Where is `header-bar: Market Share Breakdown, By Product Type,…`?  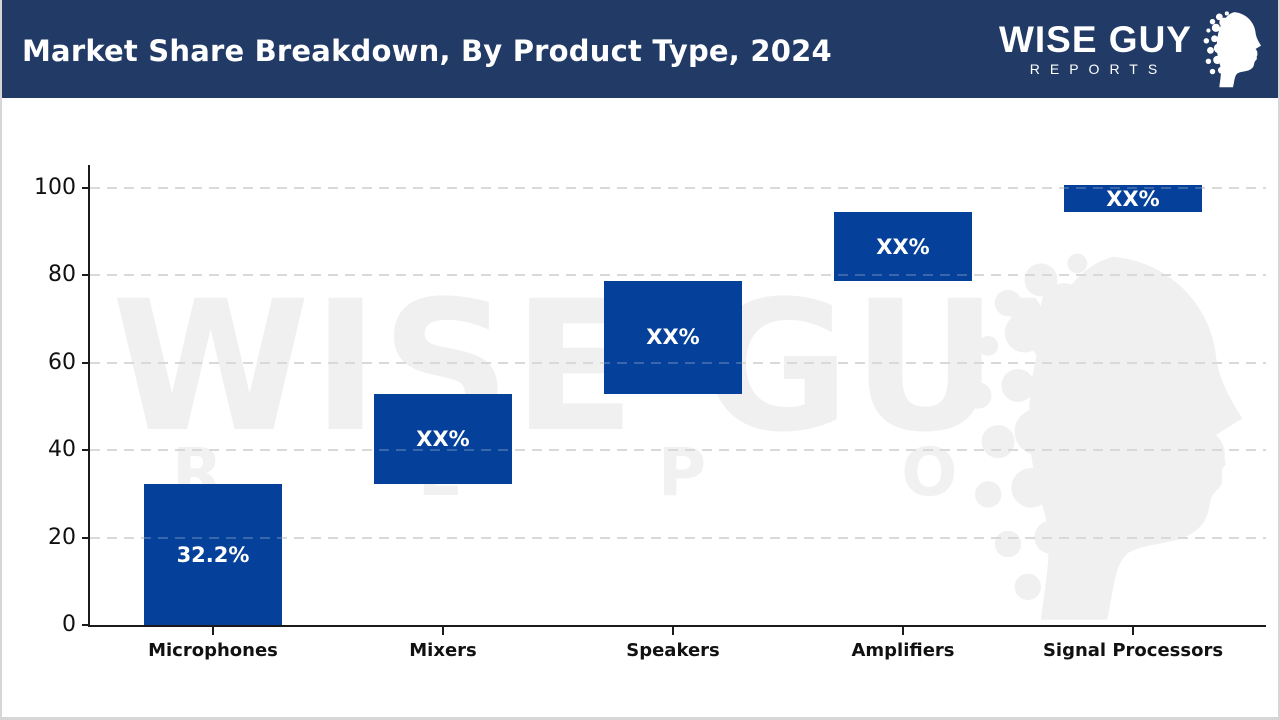 header-bar: Market Share Breakdown, By Product Type,… is located at coordinates (640, 49).